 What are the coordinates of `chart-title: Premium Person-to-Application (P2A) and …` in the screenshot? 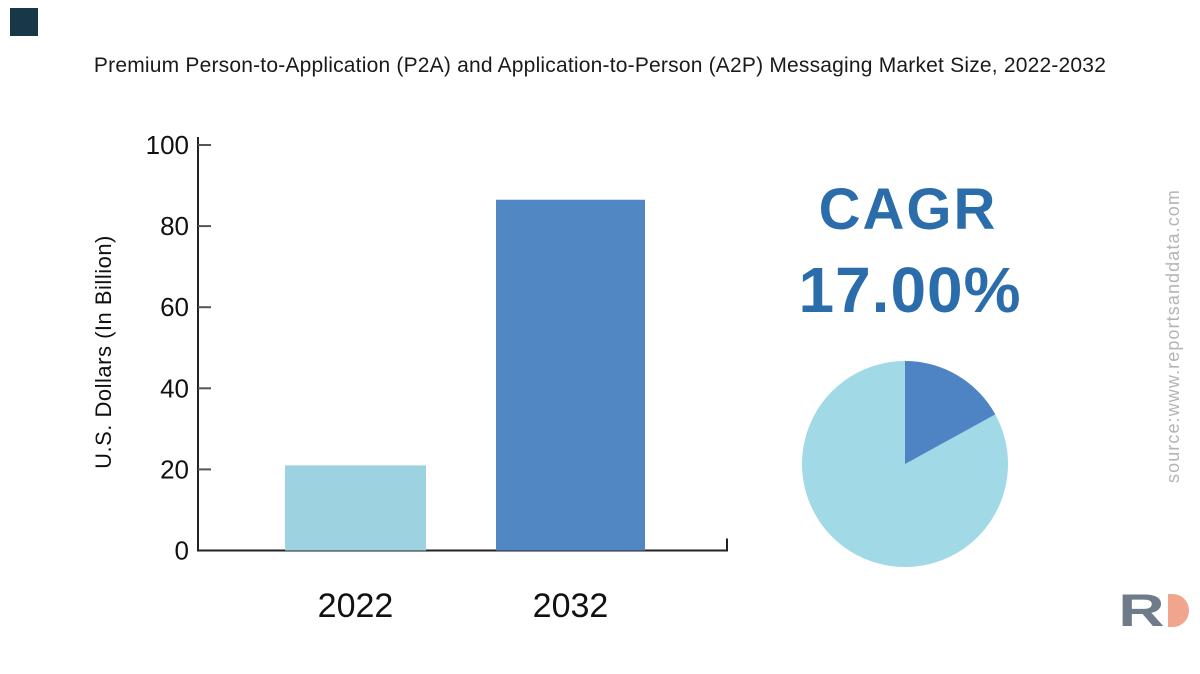 It's located at (600, 65).